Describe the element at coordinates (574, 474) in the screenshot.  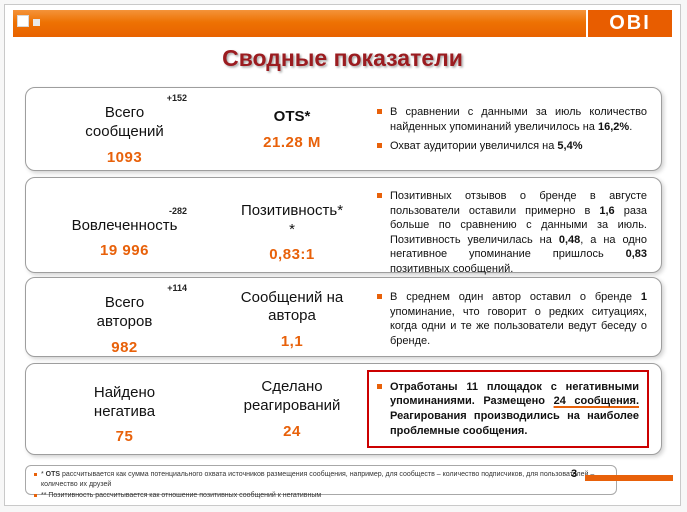
I see `page-number: 3` at that location.